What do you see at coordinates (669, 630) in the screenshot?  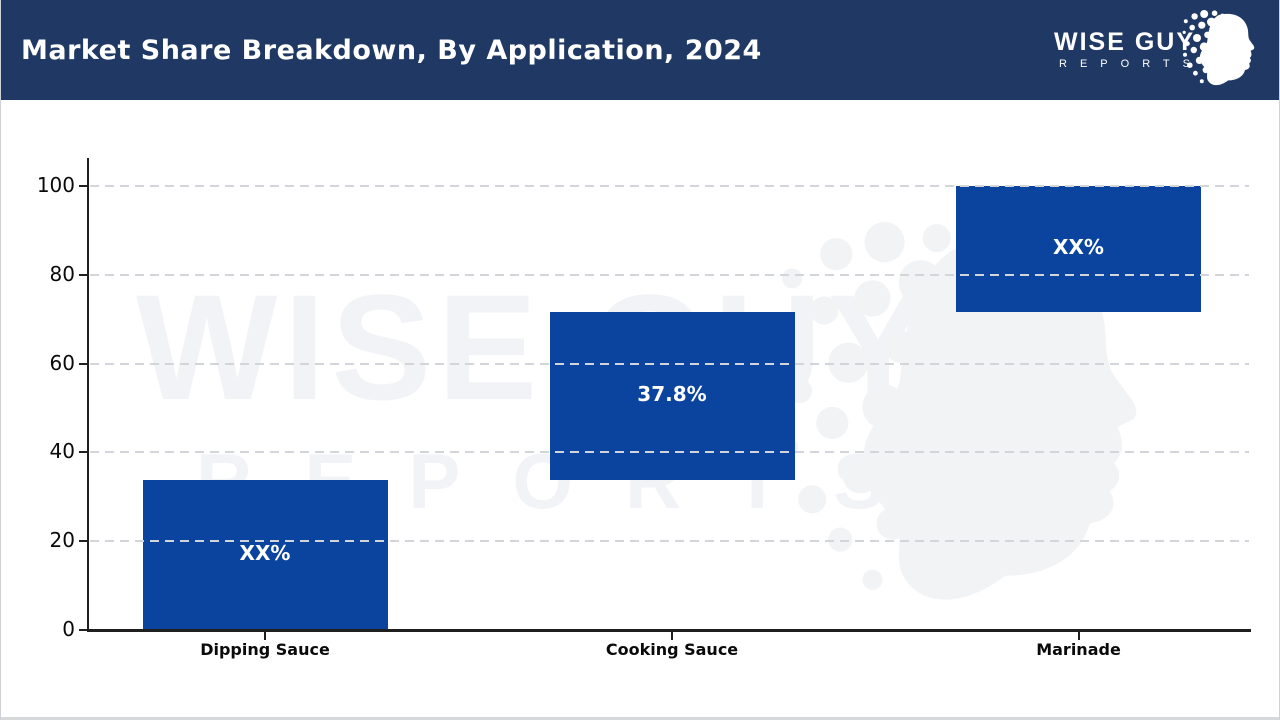 I see `x-axis-line` at bounding box center [669, 630].